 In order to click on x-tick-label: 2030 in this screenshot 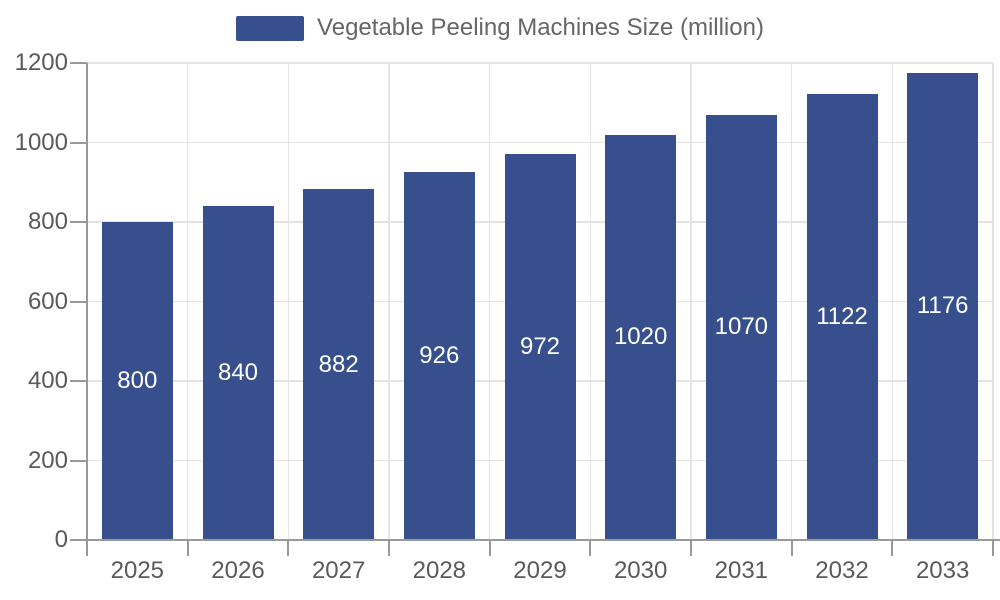, I will do `click(640, 570)`.